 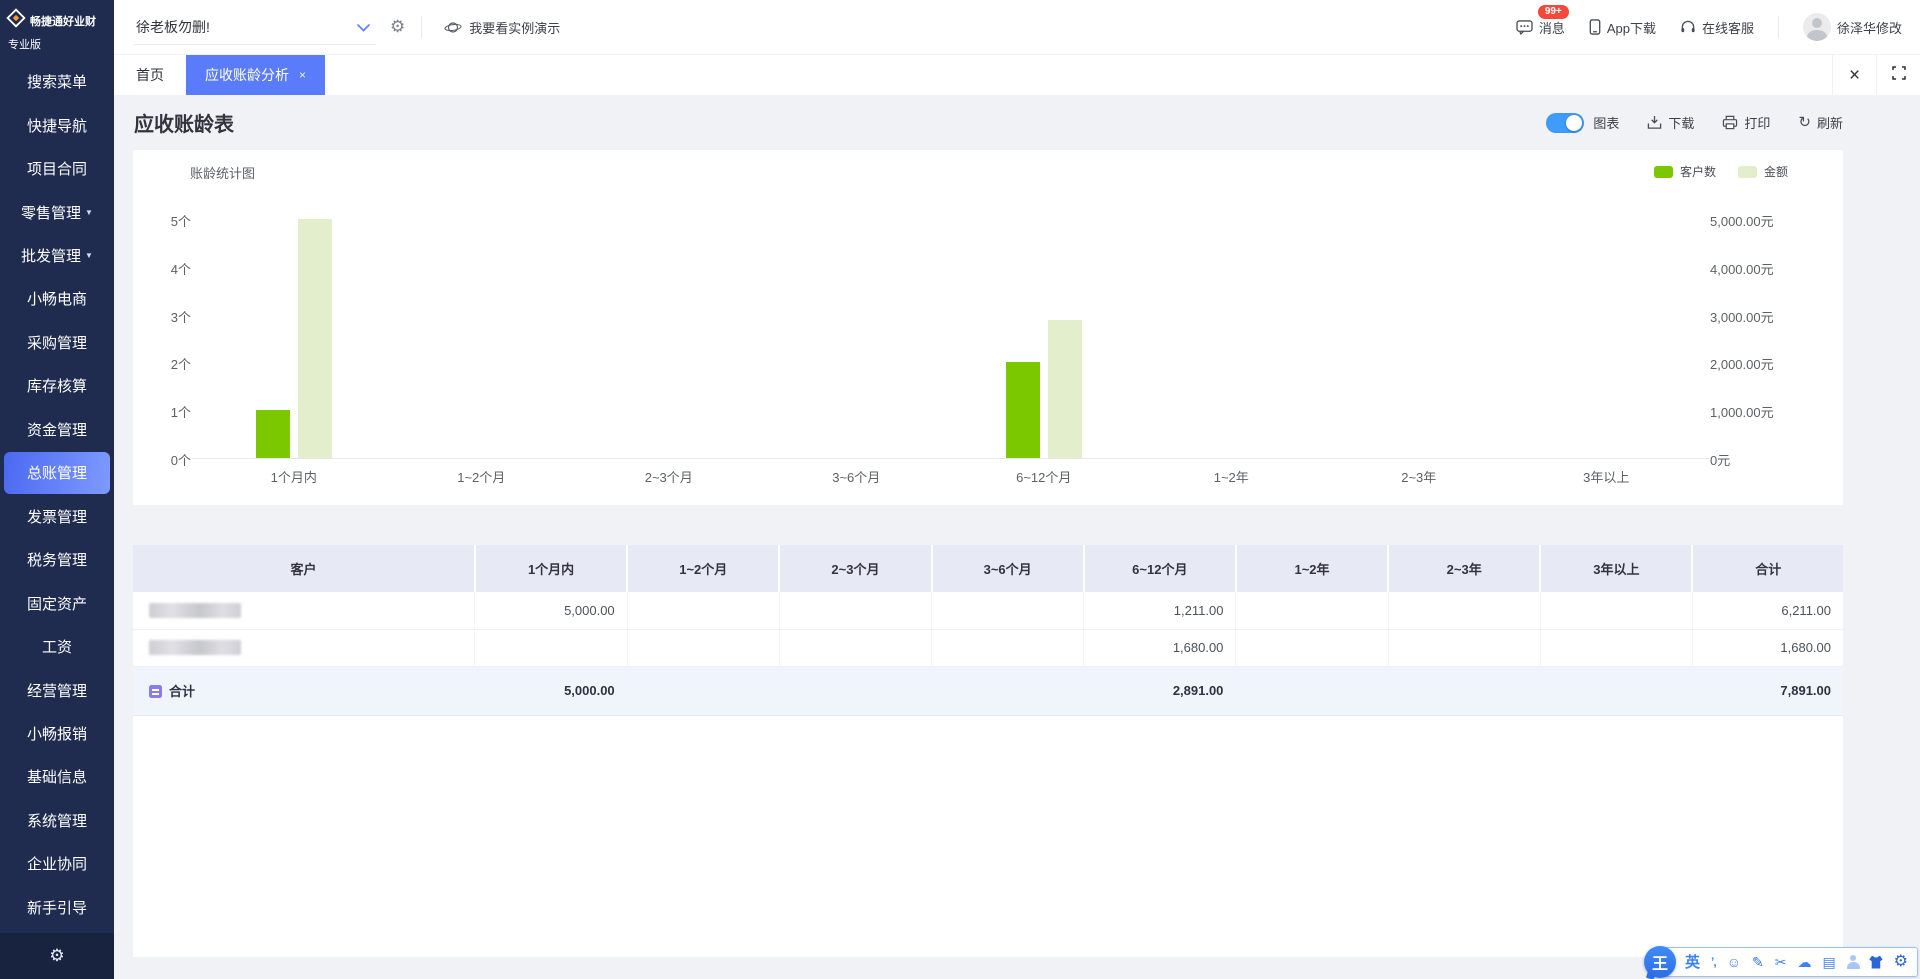 I want to click on total-value-cell: 2,891.00, so click(x=1160, y=691).